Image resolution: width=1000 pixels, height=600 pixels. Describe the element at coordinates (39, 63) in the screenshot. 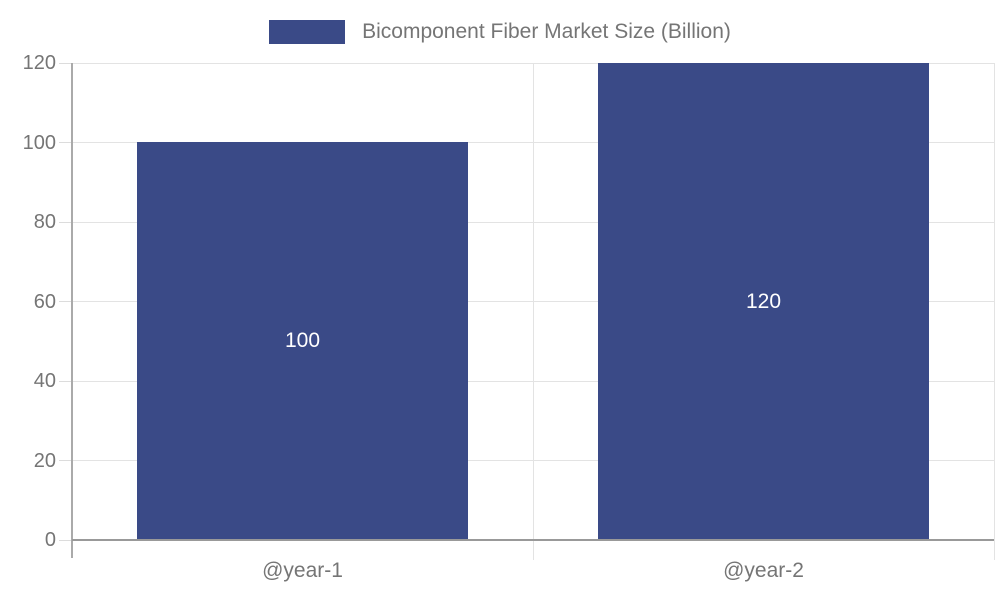

I see `y-tick-label: 120` at that location.